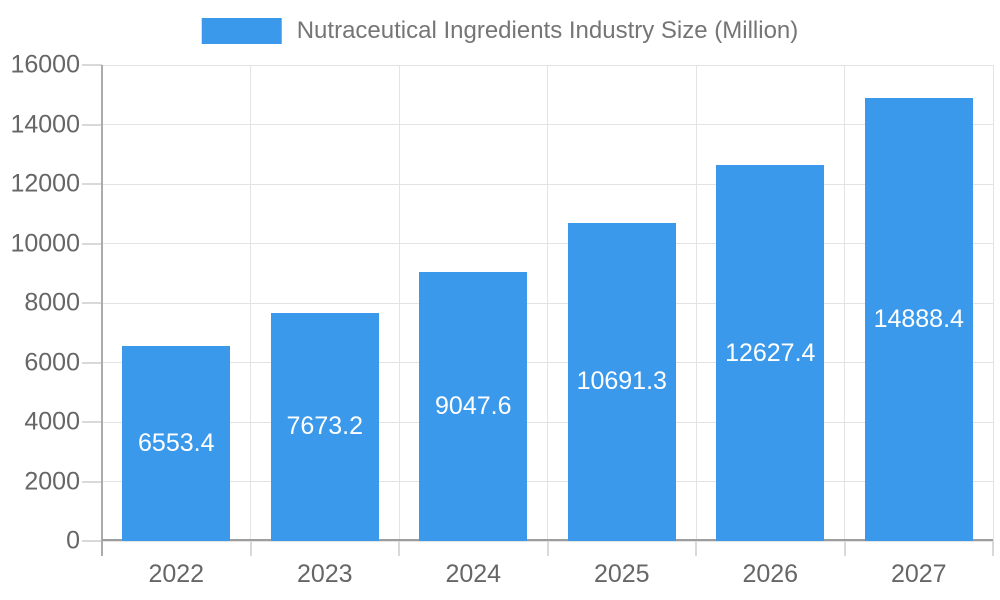 This screenshot has height=600, width=1000. I want to click on bar-2022-text: 6553.4, so click(176, 443).